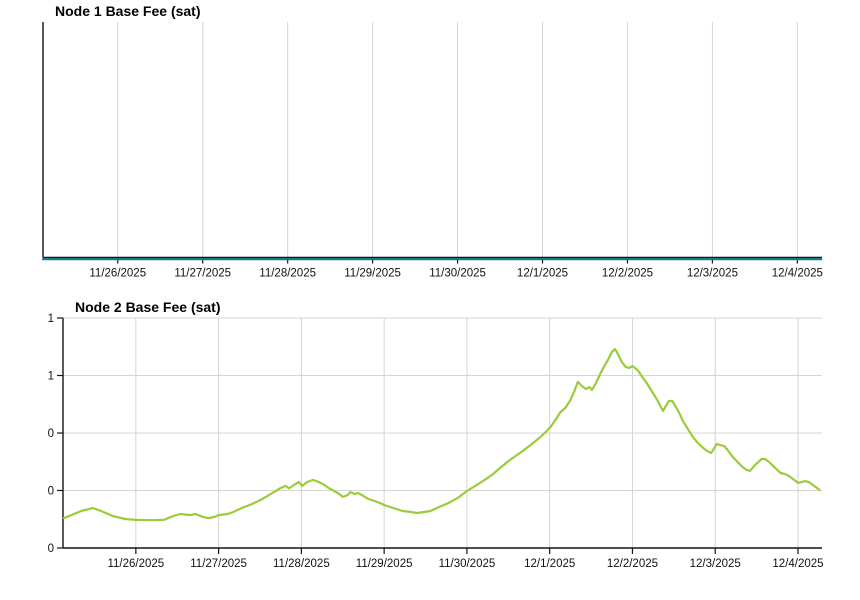 The height and width of the screenshot is (600, 860). Describe the element at coordinates (128, 11) in the screenshot. I see `node1-chart-title: Node 1 Base Fee (sat)` at that location.